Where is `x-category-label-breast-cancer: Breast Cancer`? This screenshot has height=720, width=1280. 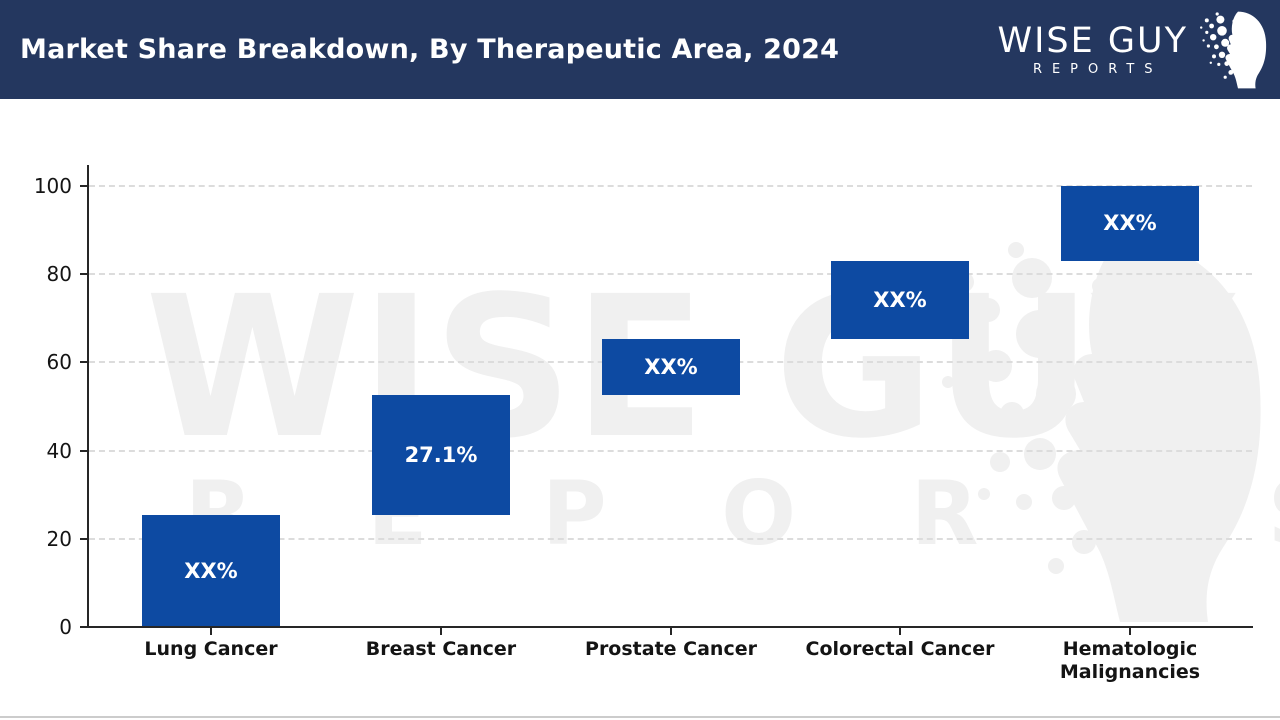 x-category-label-breast-cancer: Breast Cancer is located at coordinates (441, 649).